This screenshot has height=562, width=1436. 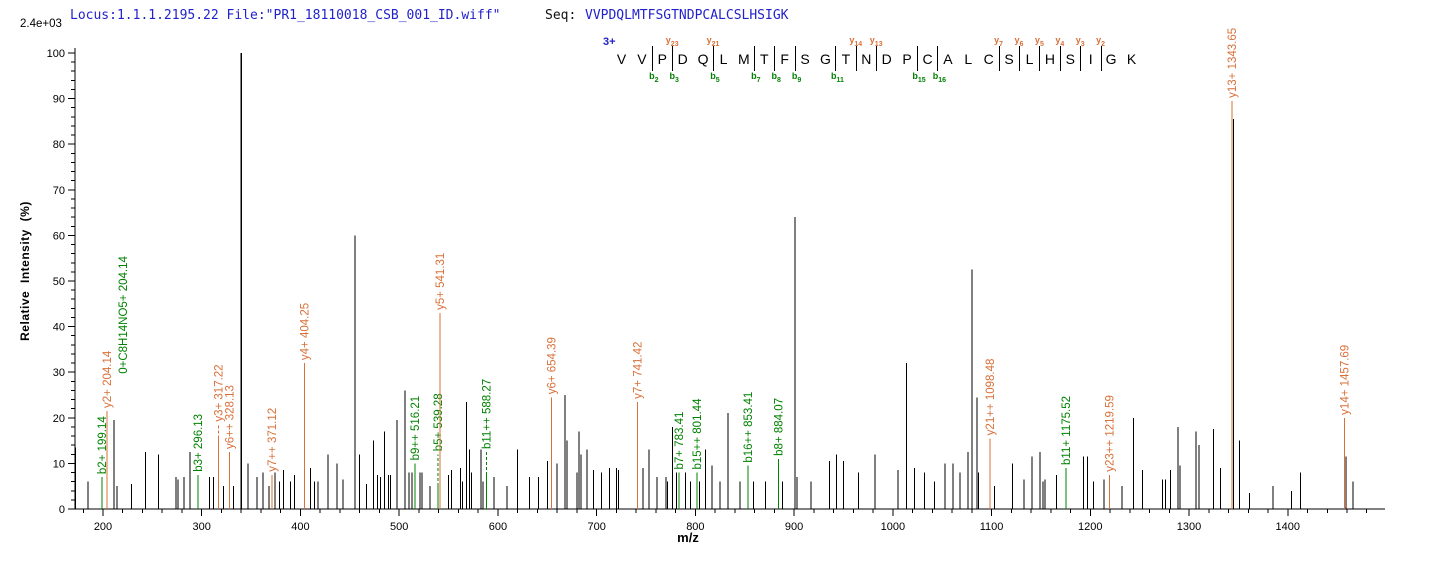 I want to click on y-tick-label: 0, so click(x=62, y=510).